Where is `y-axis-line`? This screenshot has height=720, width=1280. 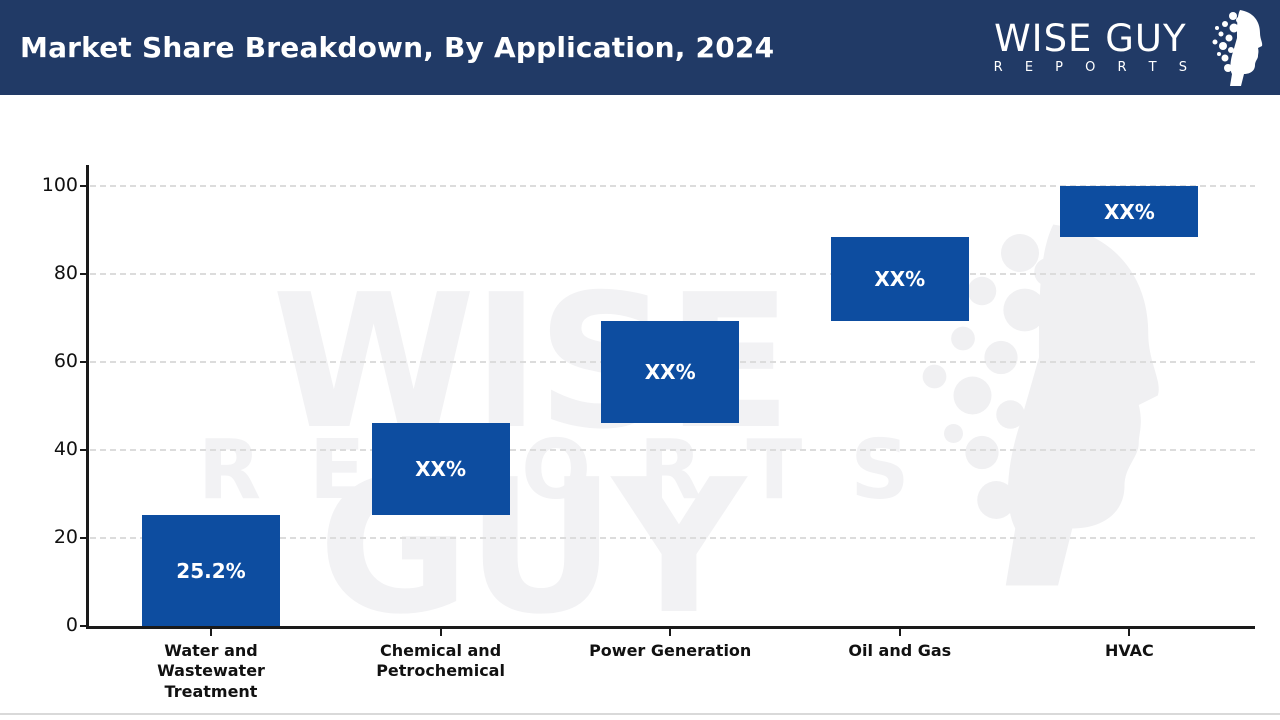 y-axis-line is located at coordinates (87, 396).